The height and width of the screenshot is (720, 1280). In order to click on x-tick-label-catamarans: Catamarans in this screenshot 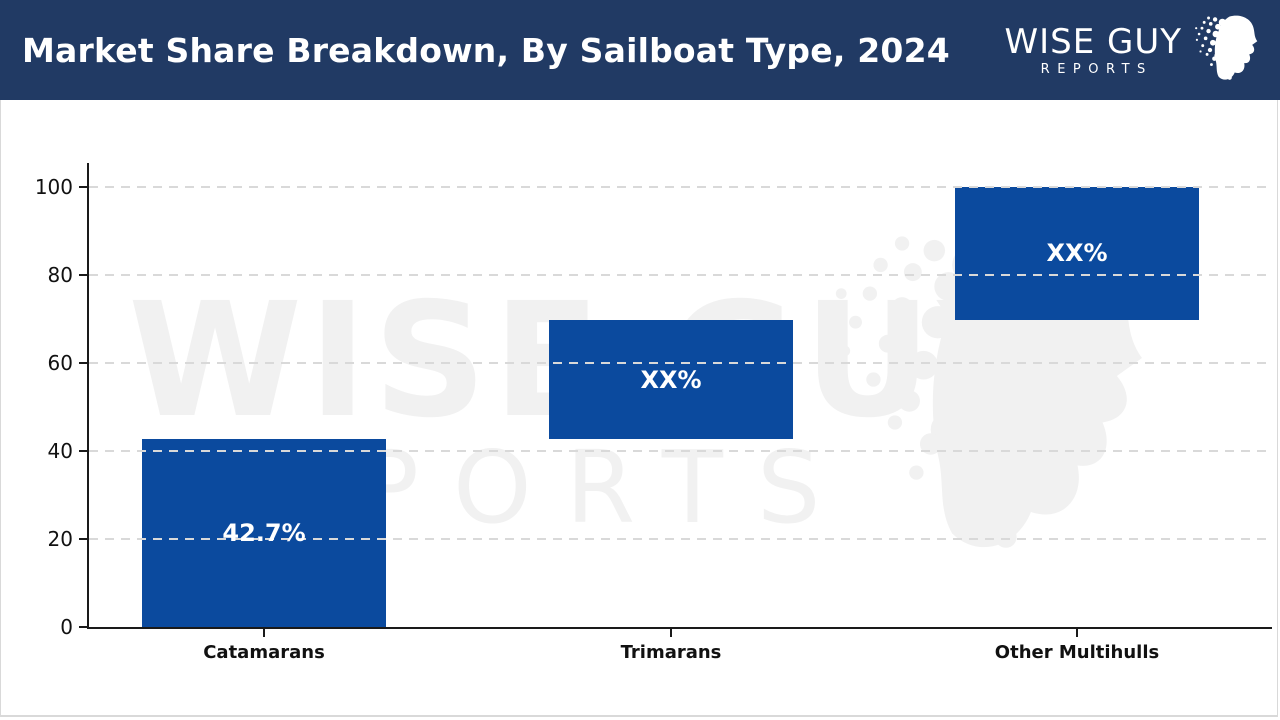, I will do `click(264, 652)`.